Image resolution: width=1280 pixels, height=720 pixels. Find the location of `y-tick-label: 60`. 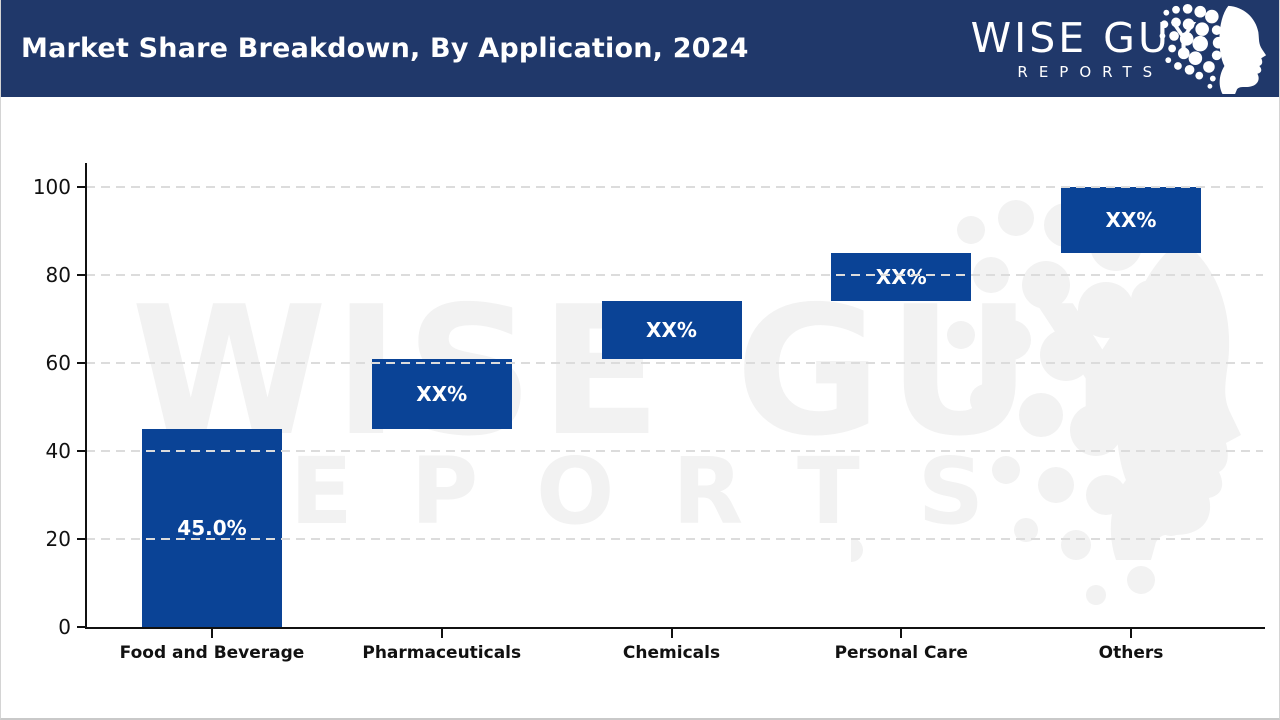

y-tick-label: 60 is located at coordinates (58, 363).